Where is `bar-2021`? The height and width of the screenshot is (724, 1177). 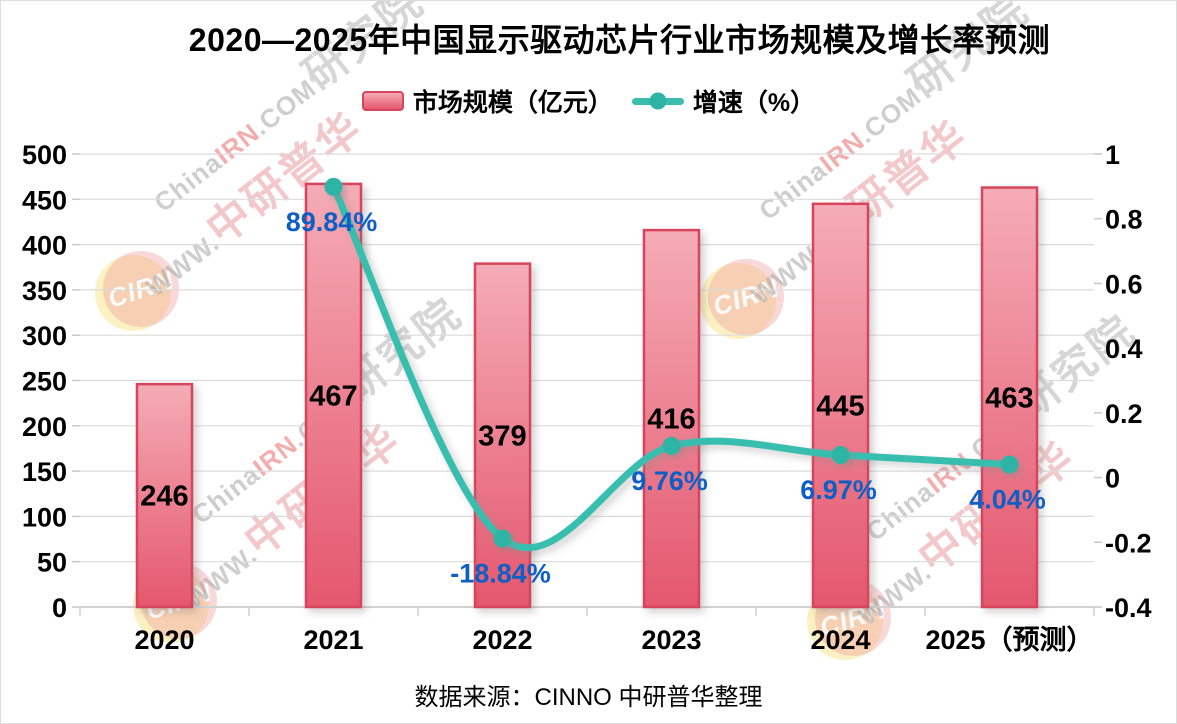 bar-2021 is located at coordinates (333, 395).